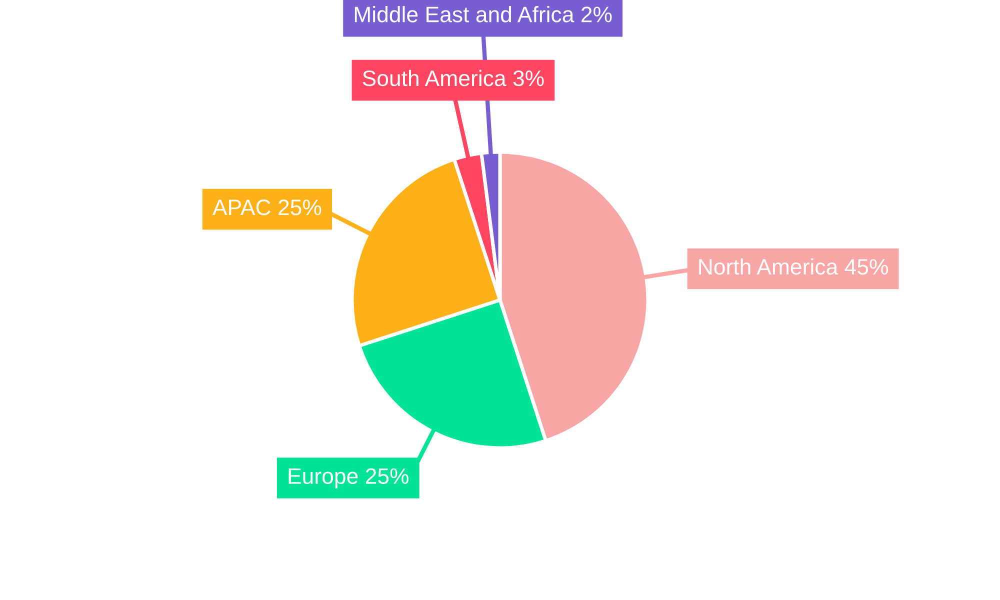 The image size is (1000, 600). What do you see at coordinates (453, 78) in the screenshot?
I see `slice-label: South America 3%` at bounding box center [453, 78].